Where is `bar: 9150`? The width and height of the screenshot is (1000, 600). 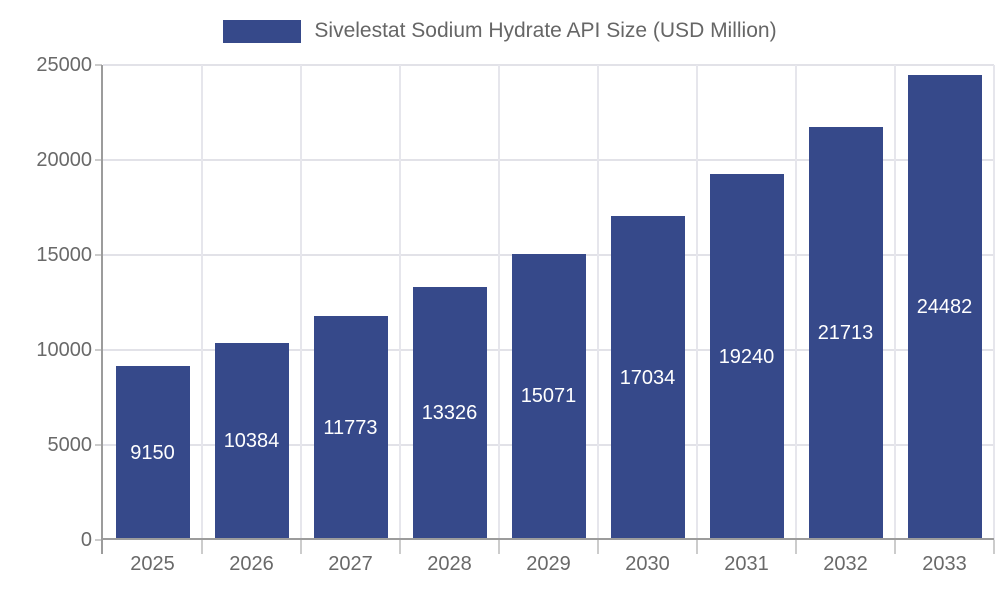
bar: 9150 is located at coordinates (152, 453).